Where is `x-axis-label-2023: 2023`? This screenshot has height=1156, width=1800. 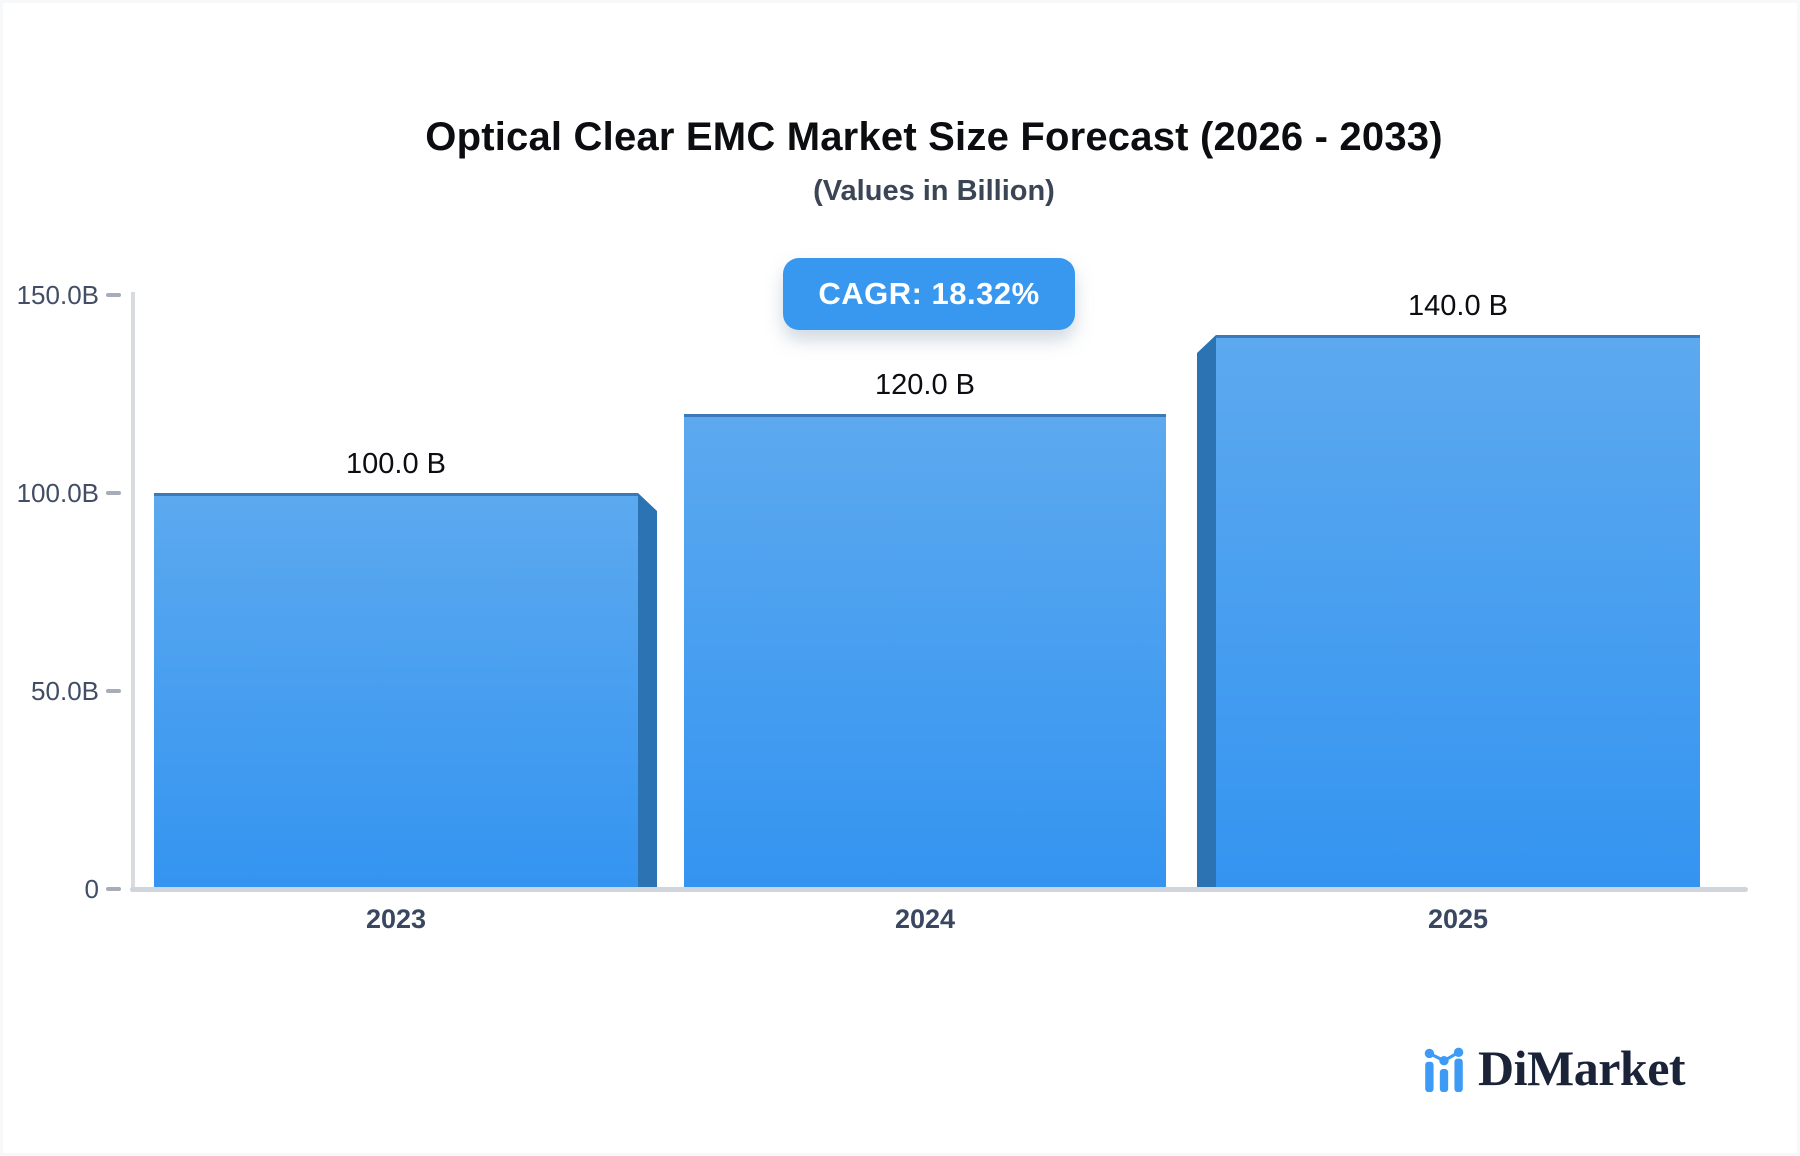 x-axis-label-2023: 2023 is located at coordinates (396, 919).